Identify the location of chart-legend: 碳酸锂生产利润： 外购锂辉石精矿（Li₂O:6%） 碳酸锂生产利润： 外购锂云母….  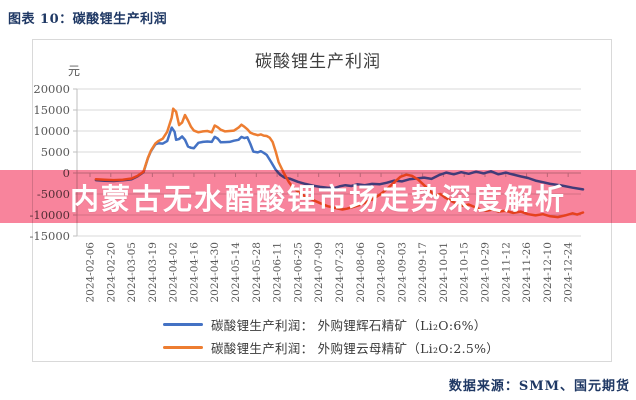
(331, 336).